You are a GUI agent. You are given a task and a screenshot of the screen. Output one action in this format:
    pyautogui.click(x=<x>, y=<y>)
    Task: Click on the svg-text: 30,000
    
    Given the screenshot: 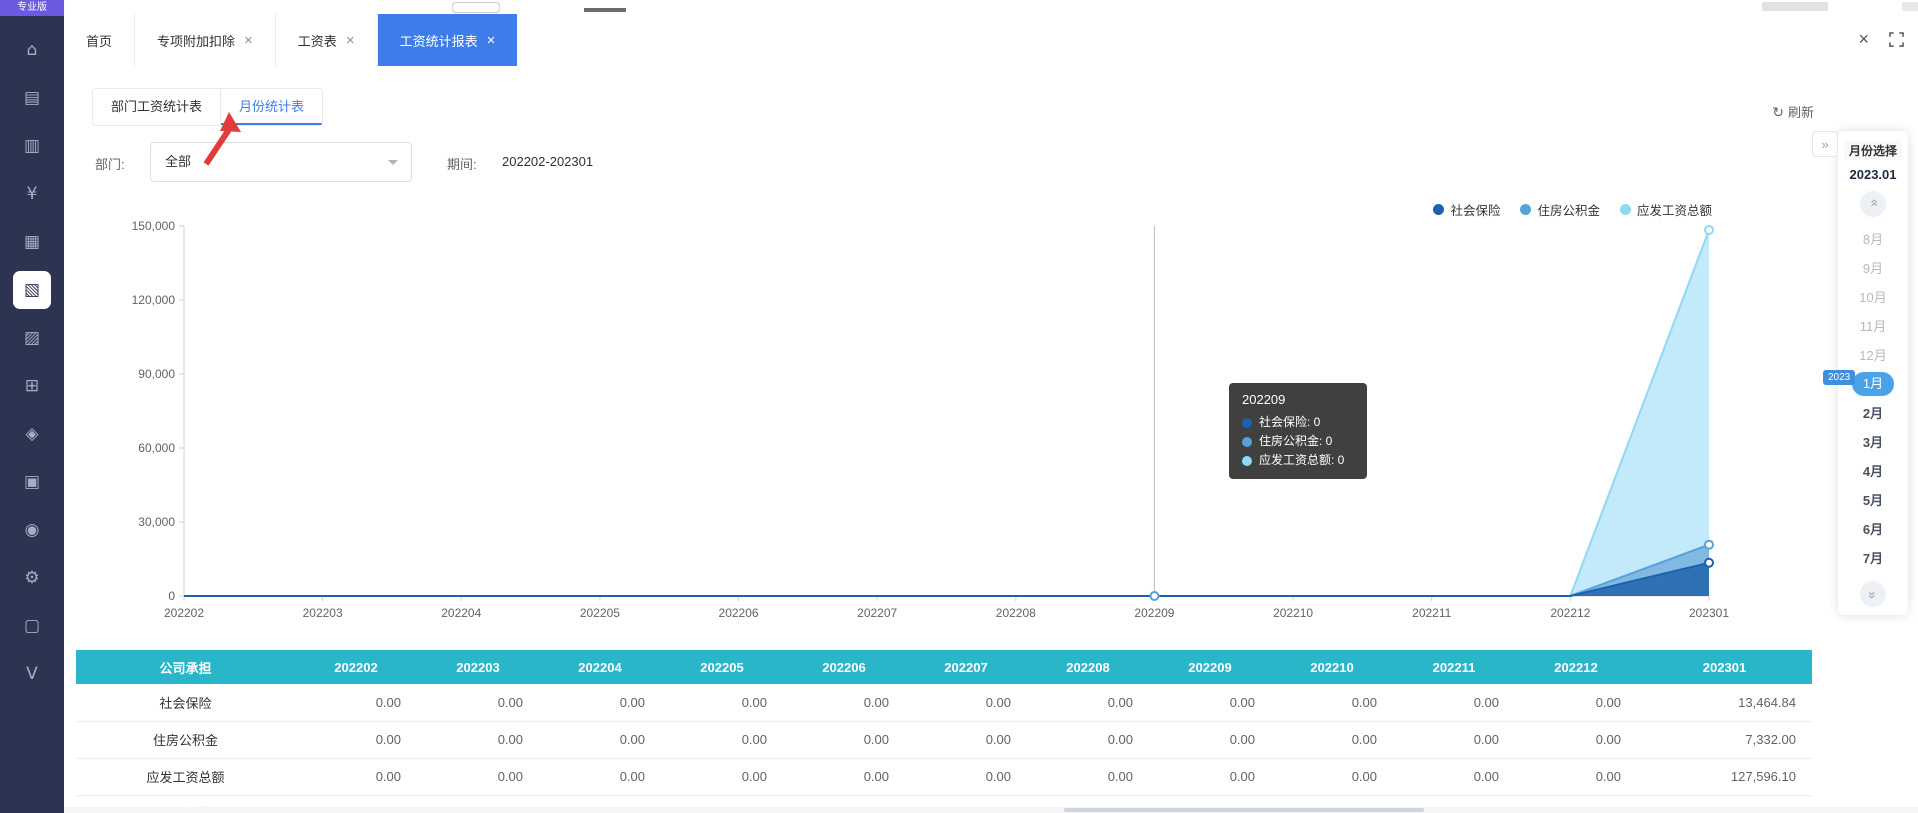 What is the action you would take?
    pyautogui.click(x=156, y=522)
    